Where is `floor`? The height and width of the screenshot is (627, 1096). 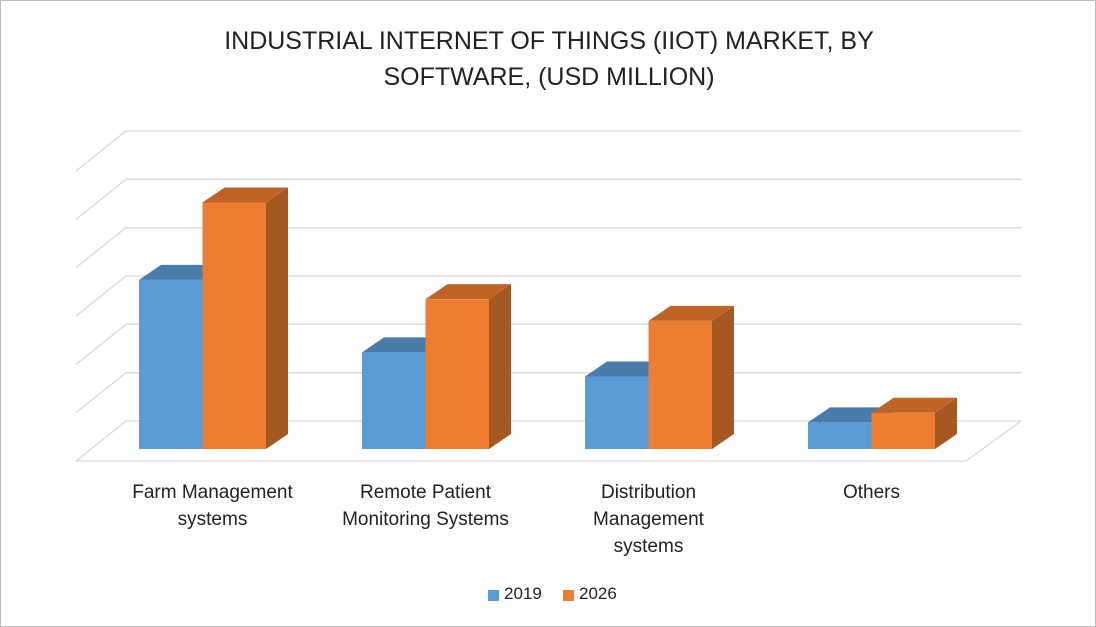
floor is located at coordinates (549, 441).